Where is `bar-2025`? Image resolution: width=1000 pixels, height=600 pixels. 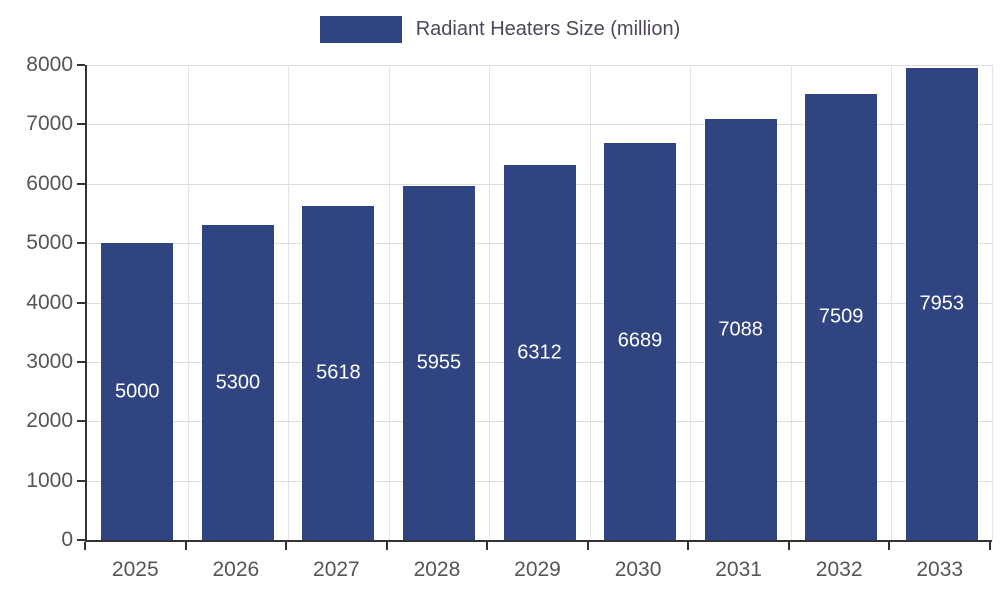 bar-2025 is located at coordinates (137, 391).